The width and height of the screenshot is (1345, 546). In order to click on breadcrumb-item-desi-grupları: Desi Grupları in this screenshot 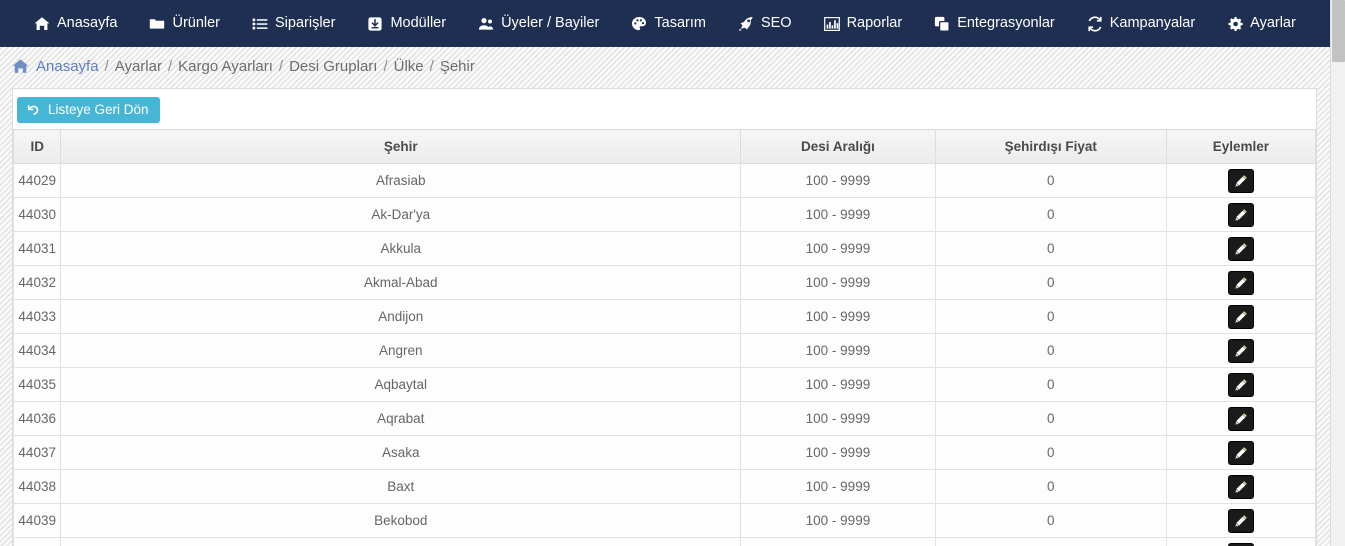, I will do `click(333, 66)`.